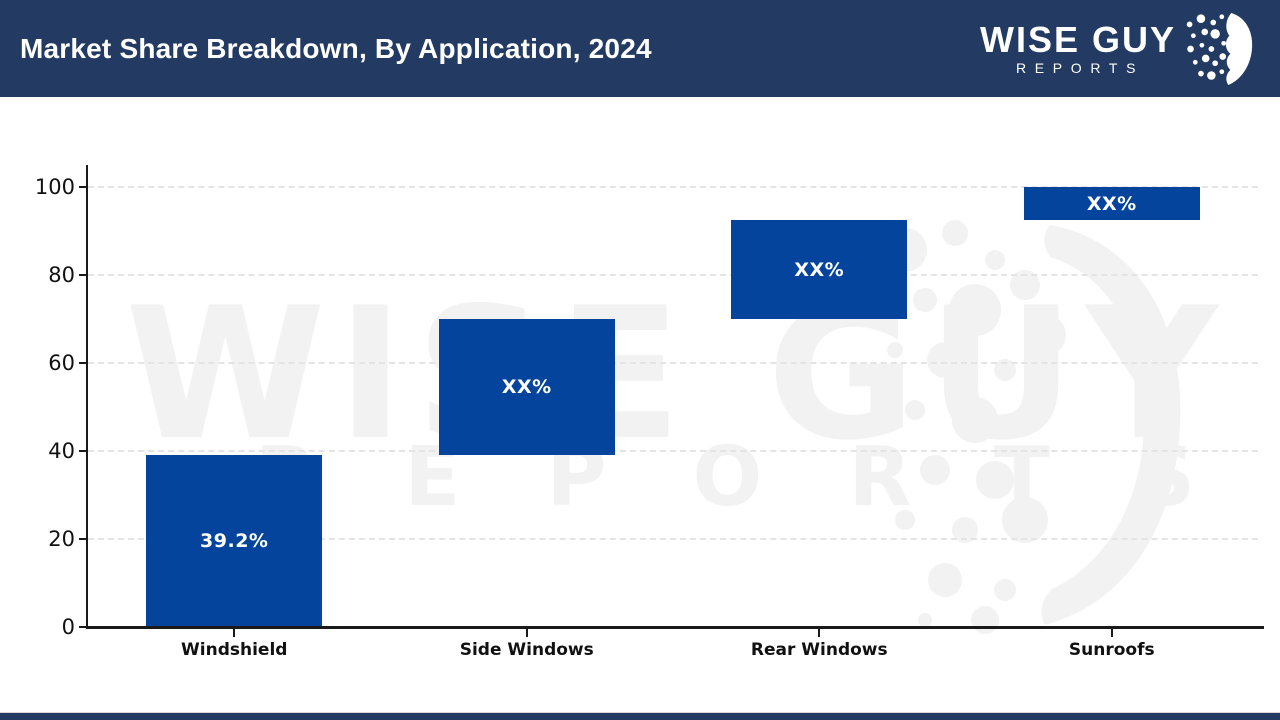 The height and width of the screenshot is (720, 1280). What do you see at coordinates (1077, 39) in the screenshot?
I see `logo-wordmark-line1: WISE GUY` at bounding box center [1077, 39].